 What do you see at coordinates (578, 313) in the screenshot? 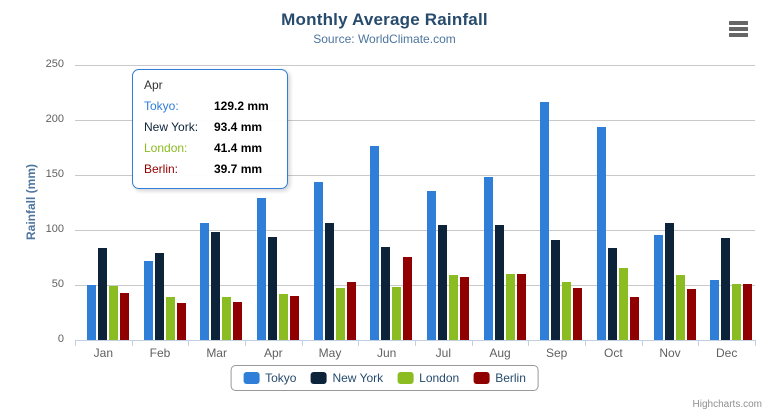
I see `bar-berlin-sep` at bounding box center [578, 313].